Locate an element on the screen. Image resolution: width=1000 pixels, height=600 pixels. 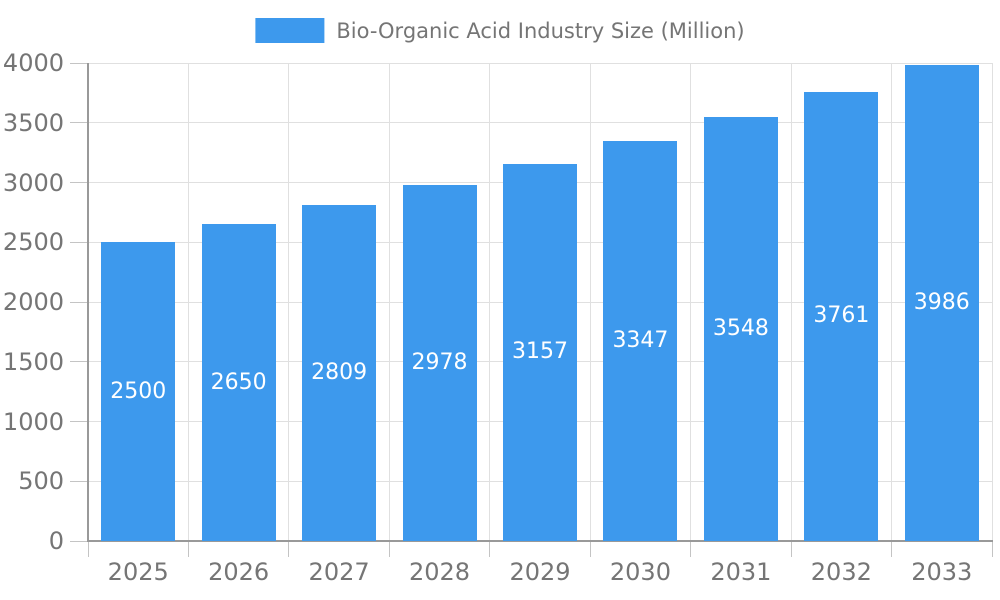
legend-item: Bio-Organic Acid Industry Size (Million) is located at coordinates (500, 30).